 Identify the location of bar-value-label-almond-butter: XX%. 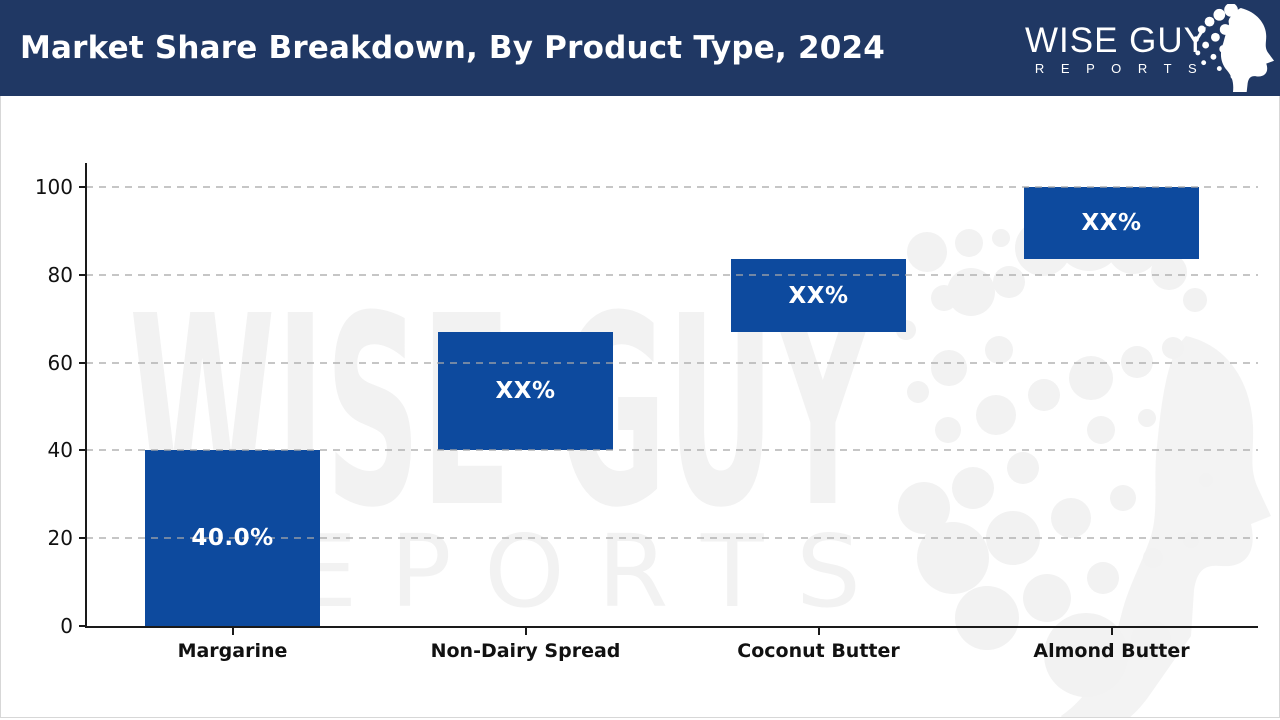
(1111, 223).